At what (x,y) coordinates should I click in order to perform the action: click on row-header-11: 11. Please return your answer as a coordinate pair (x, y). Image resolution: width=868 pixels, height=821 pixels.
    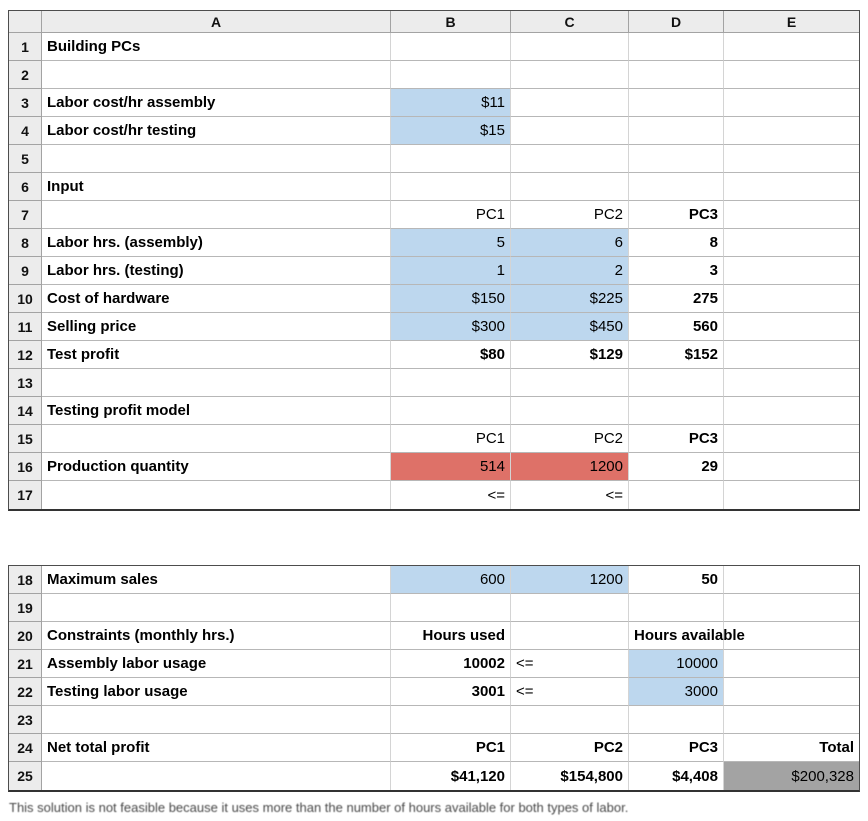
    Looking at the image, I should click on (25, 327).